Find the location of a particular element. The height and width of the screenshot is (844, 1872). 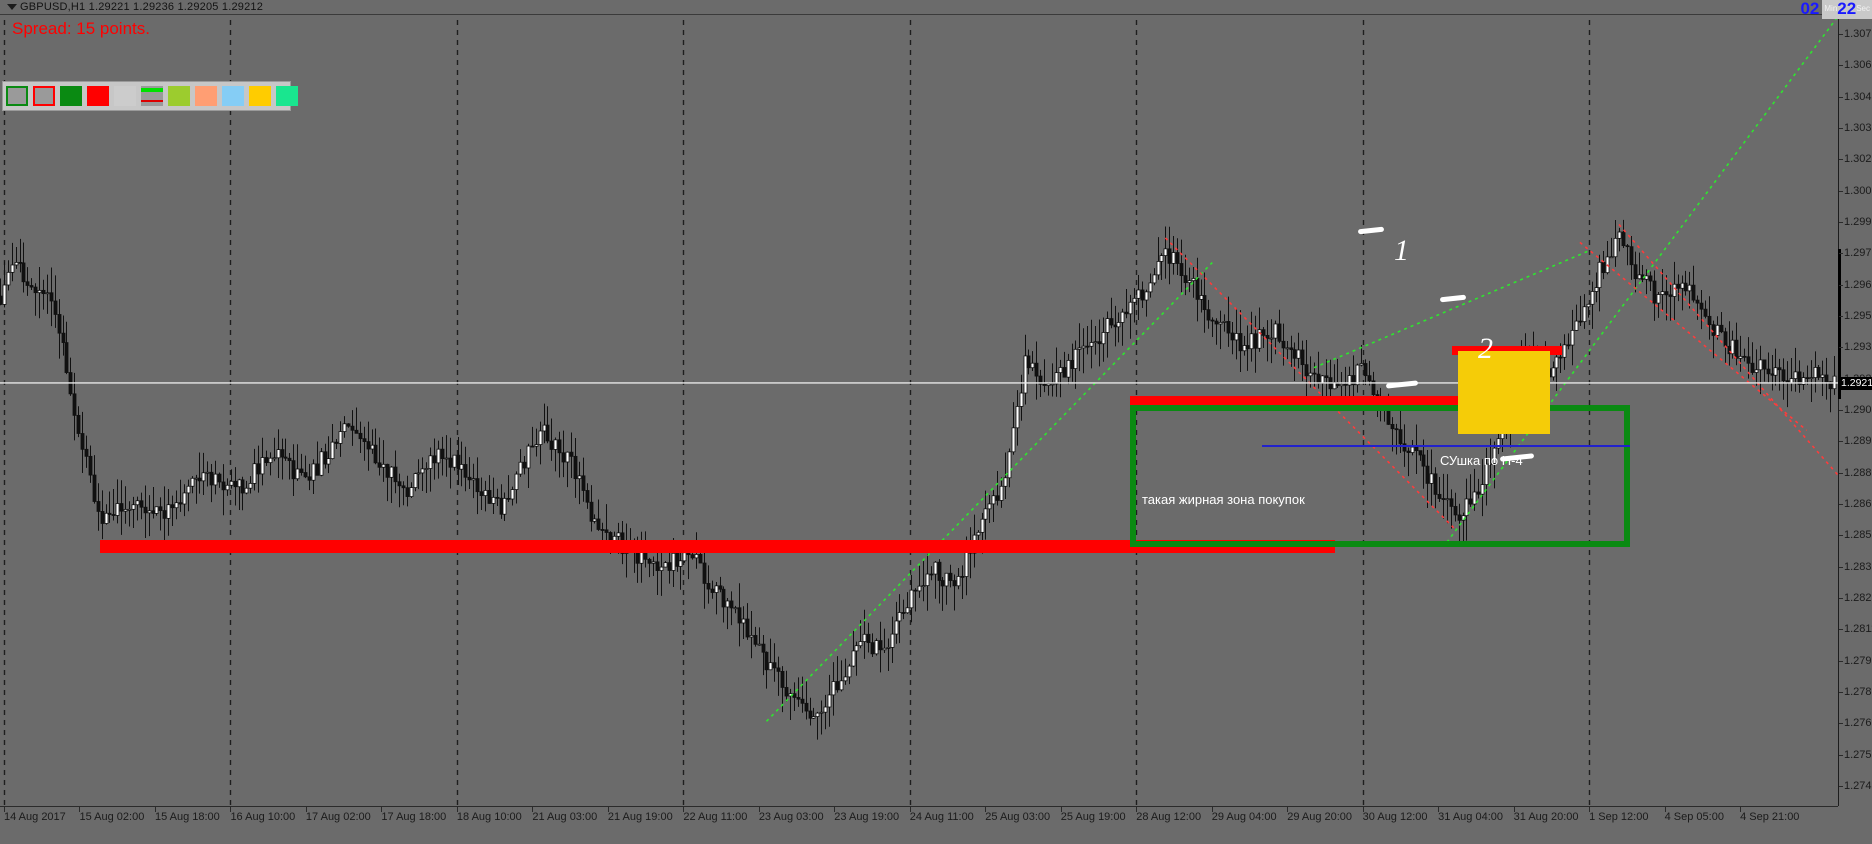

timer-sec-label: Sec is located at coordinates (1863, 8).